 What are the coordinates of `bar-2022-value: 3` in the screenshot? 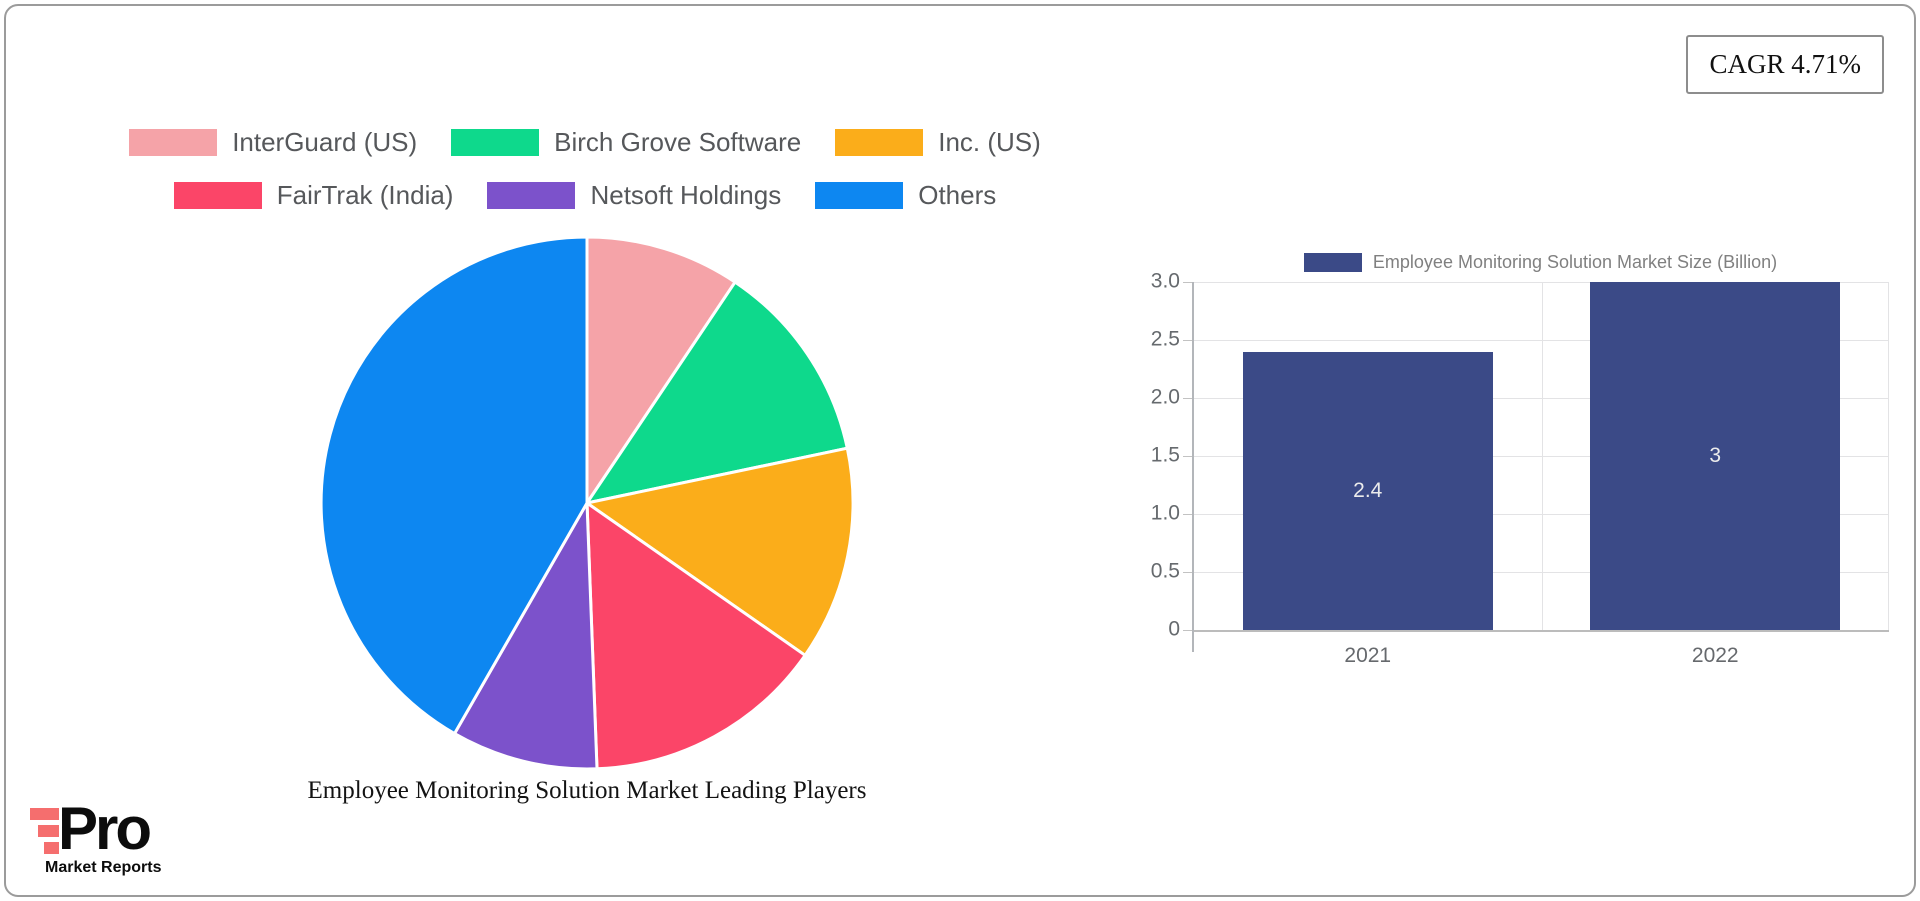 It's located at (1715, 455).